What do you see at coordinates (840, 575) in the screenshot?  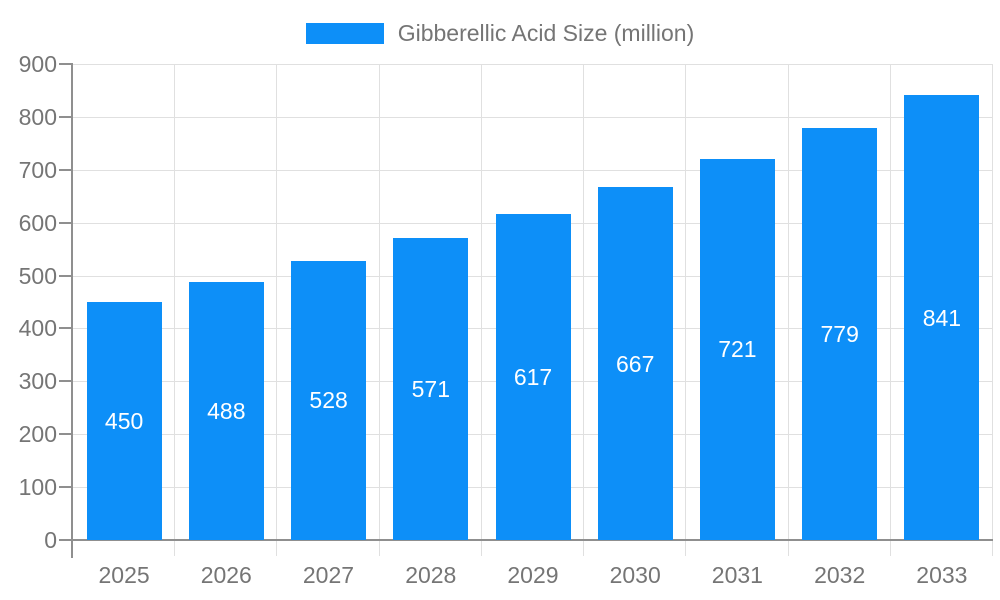 I see `x-axis-label-2032: 2032` at bounding box center [840, 575].